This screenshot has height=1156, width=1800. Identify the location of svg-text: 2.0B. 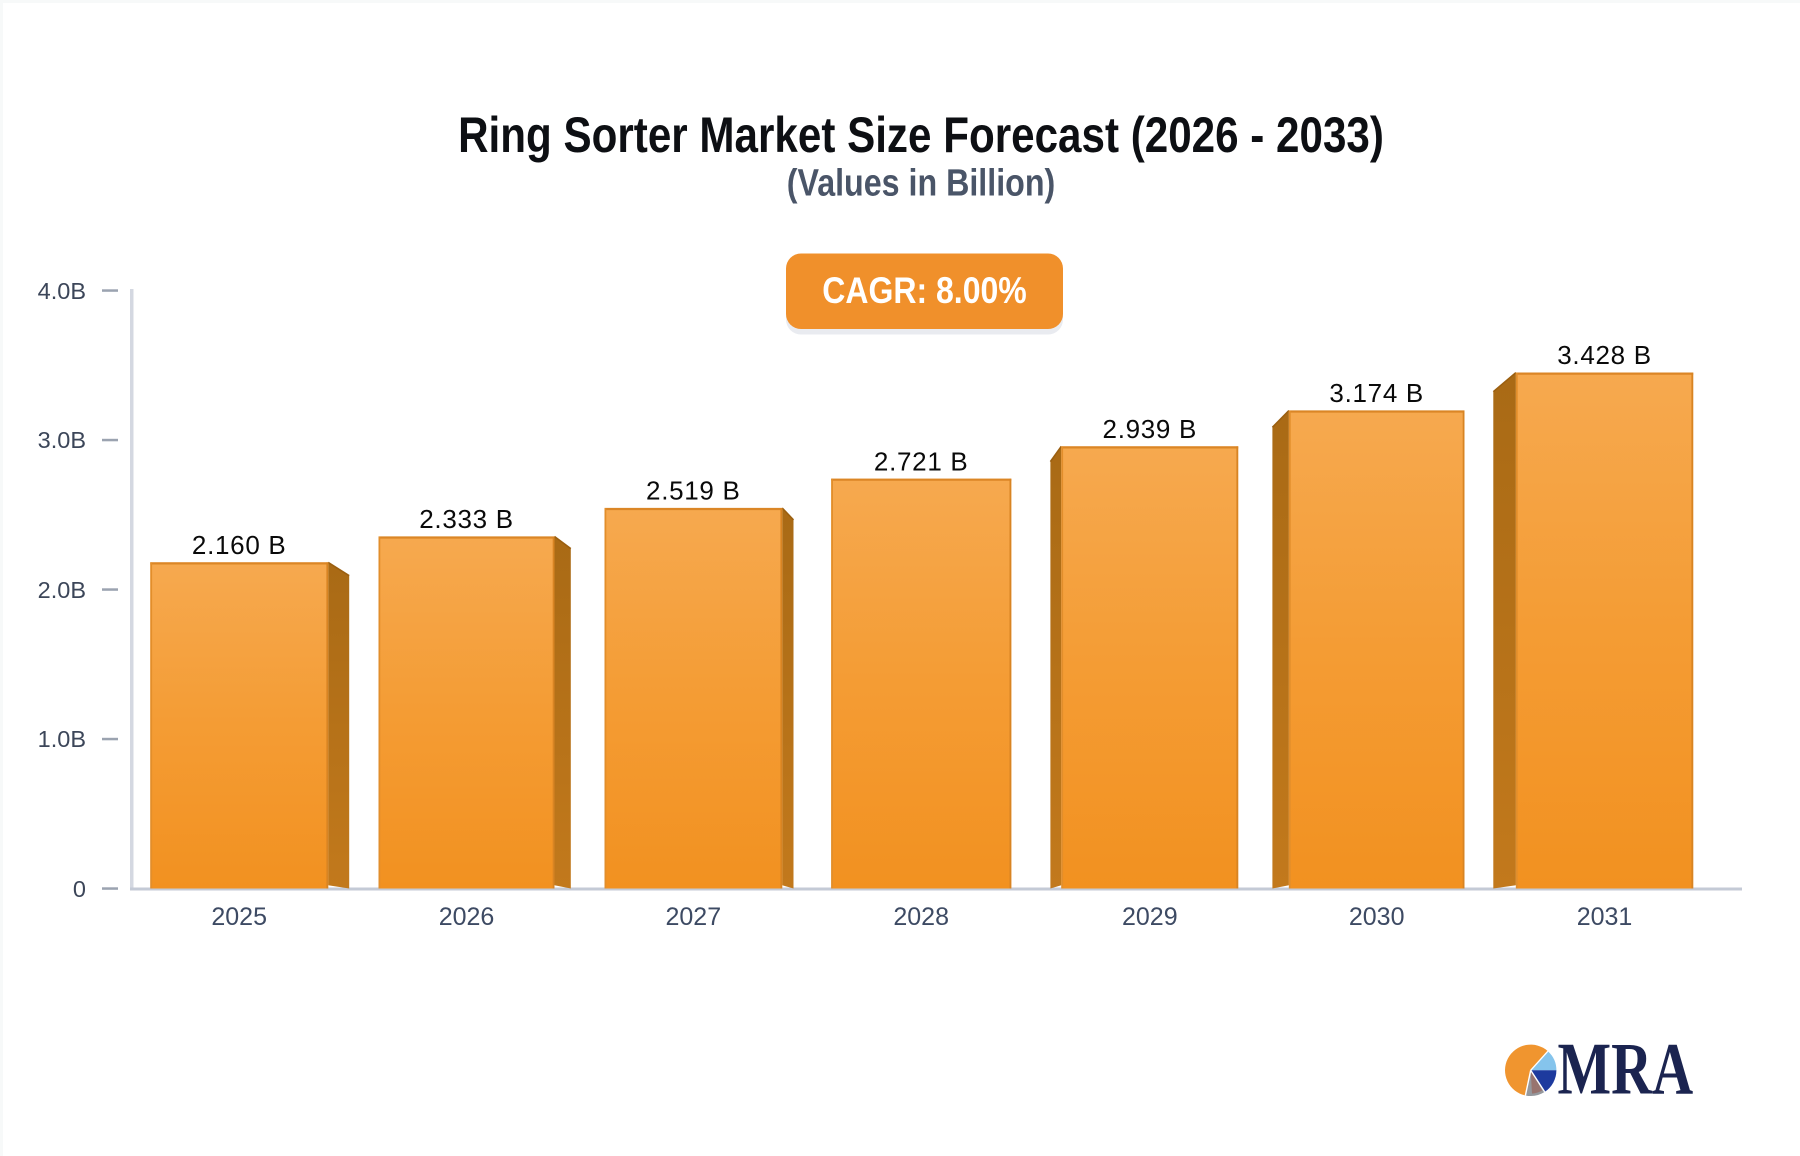
(62, 590).